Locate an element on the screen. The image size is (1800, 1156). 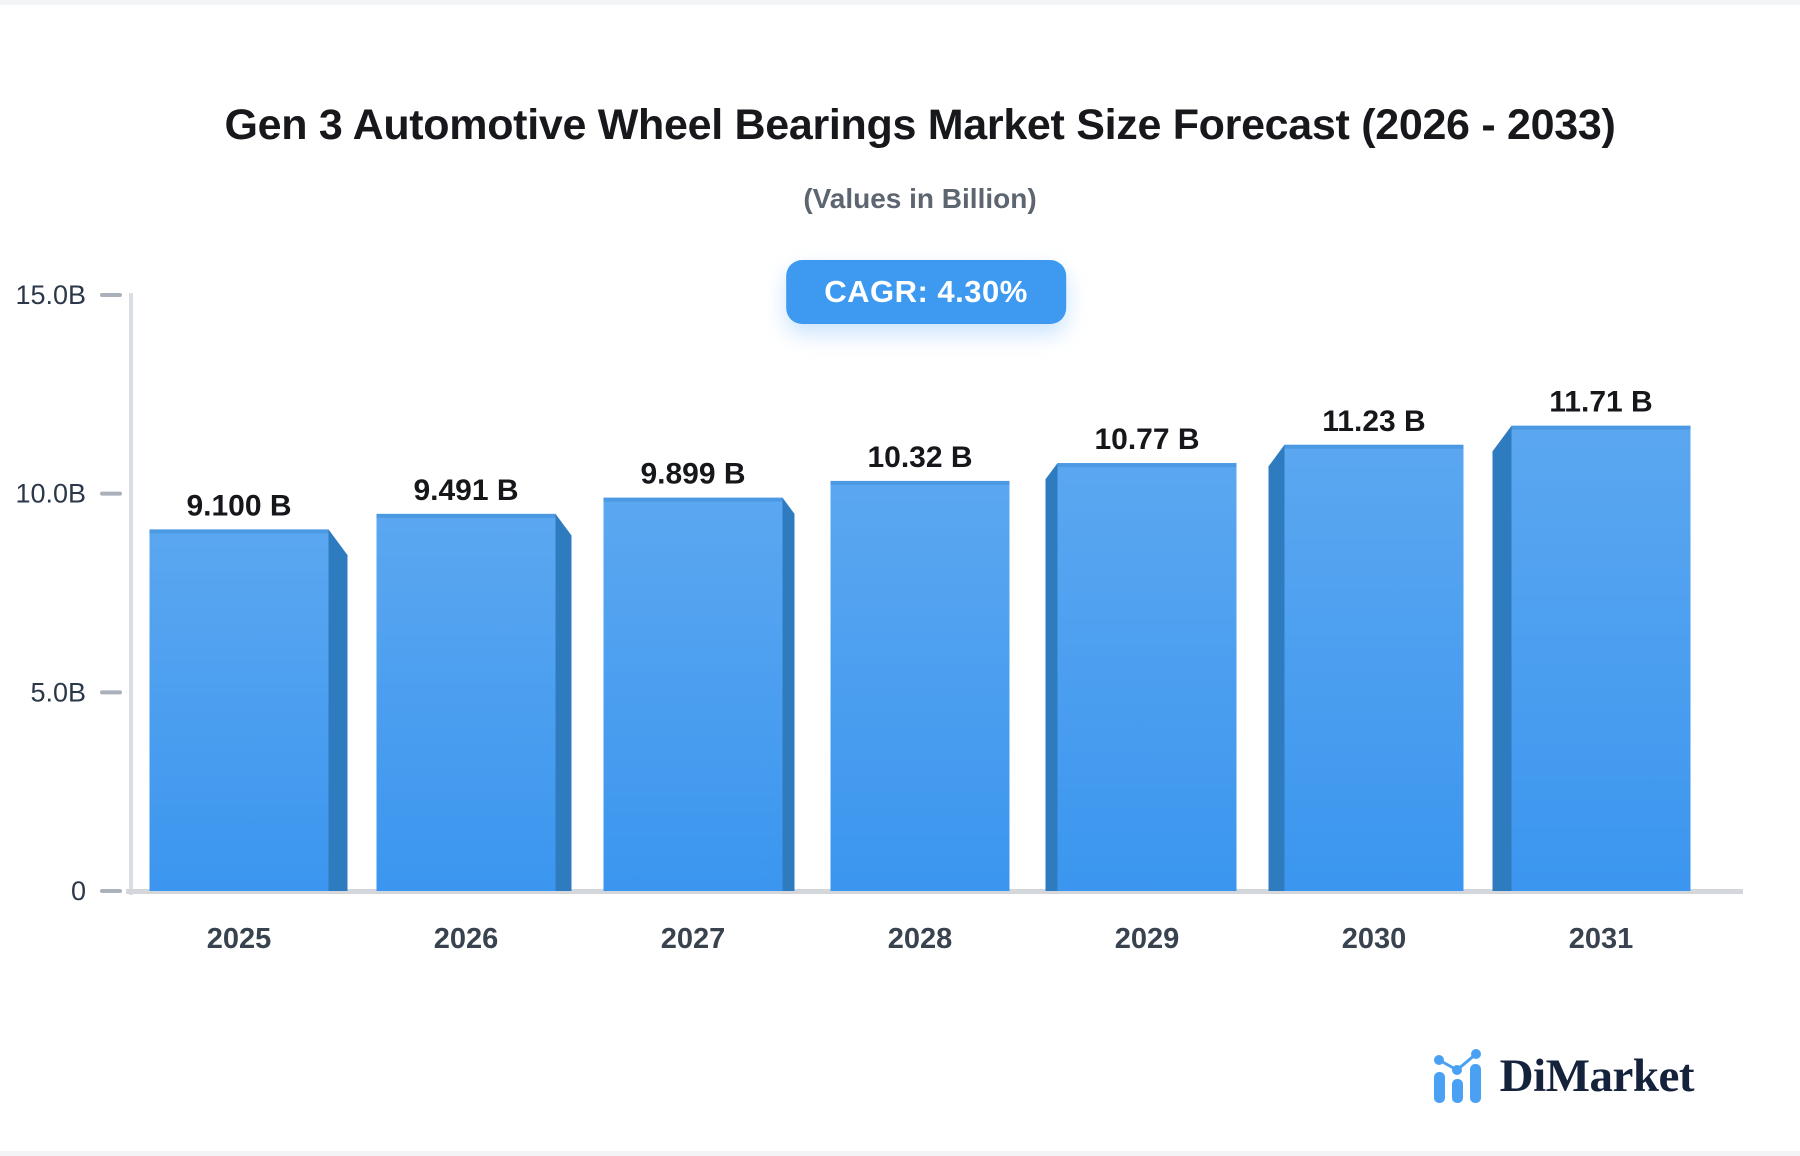
bar-group: 10.32 B 2028 is located at coordinates (920, 698).